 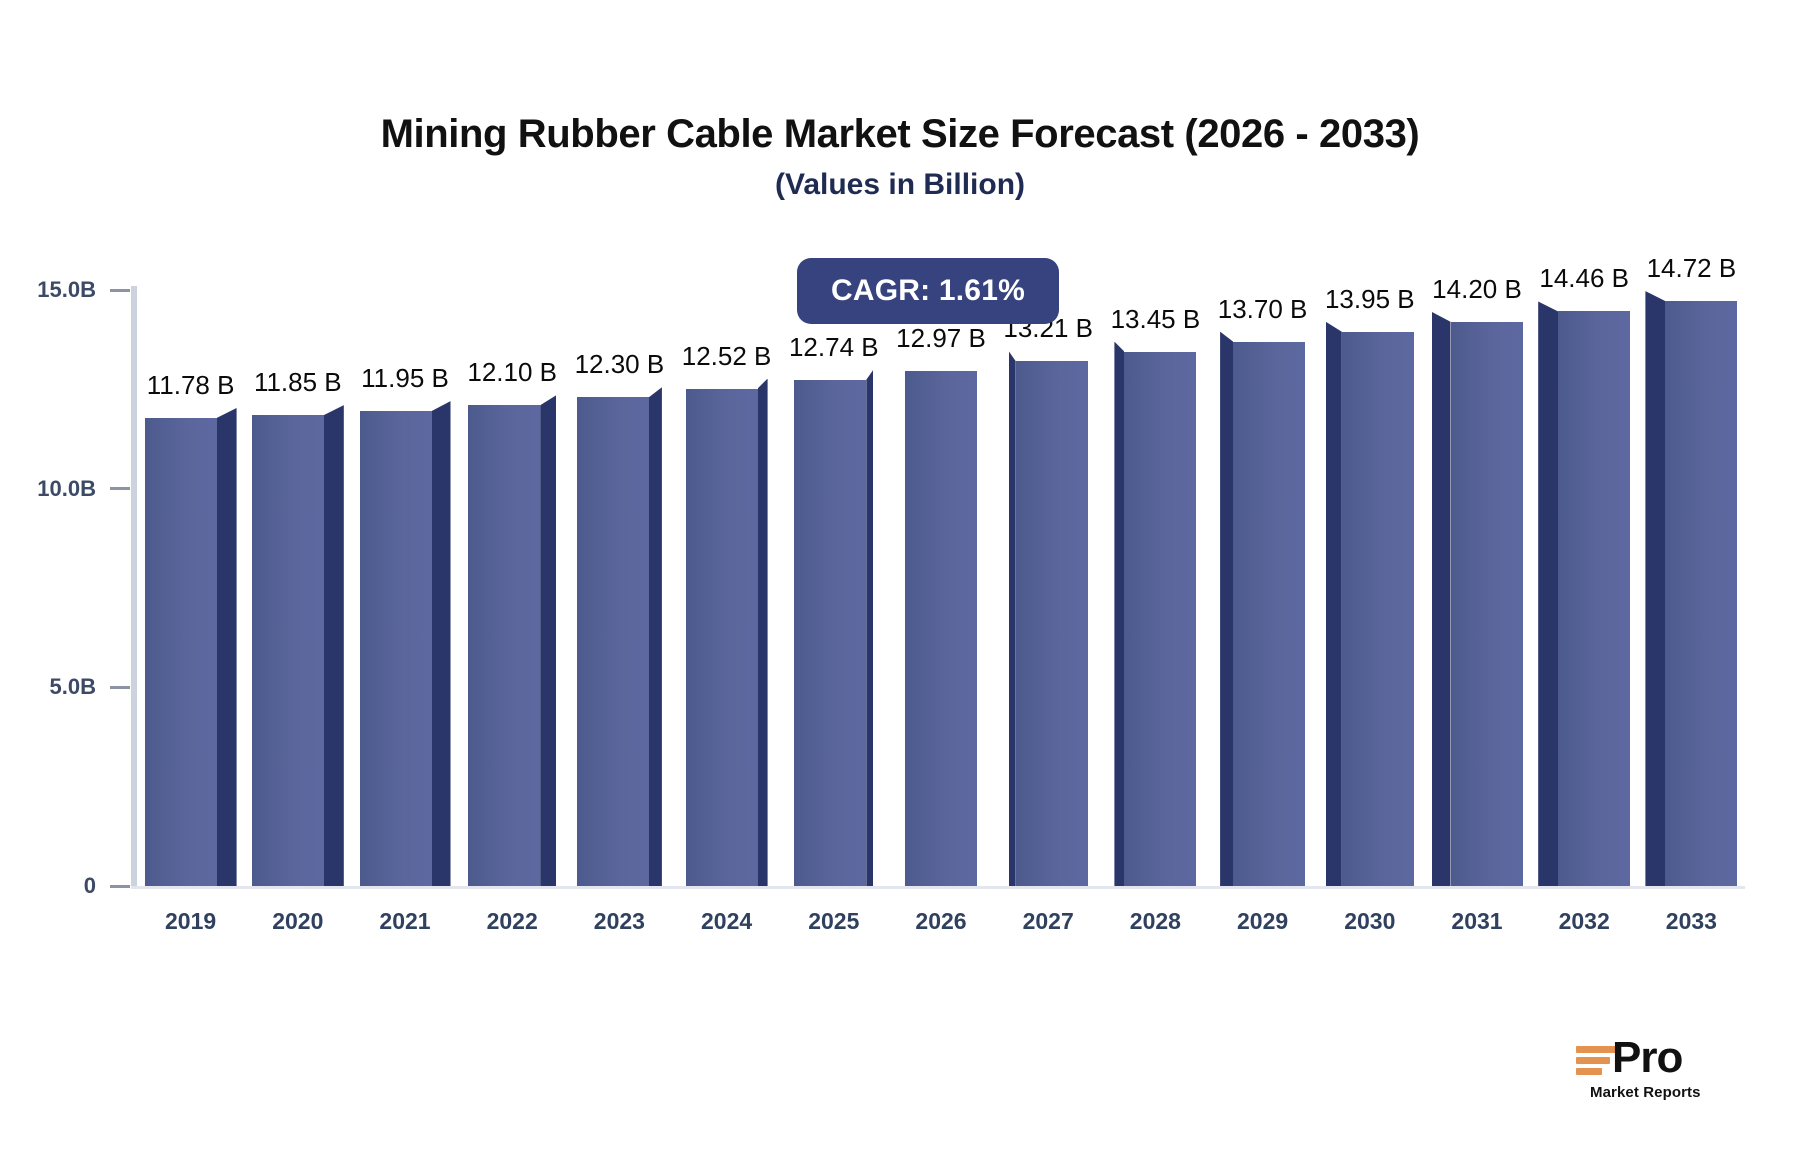 I want to click on x-axis-tick-label: 2021, so click(x=405, y=921).